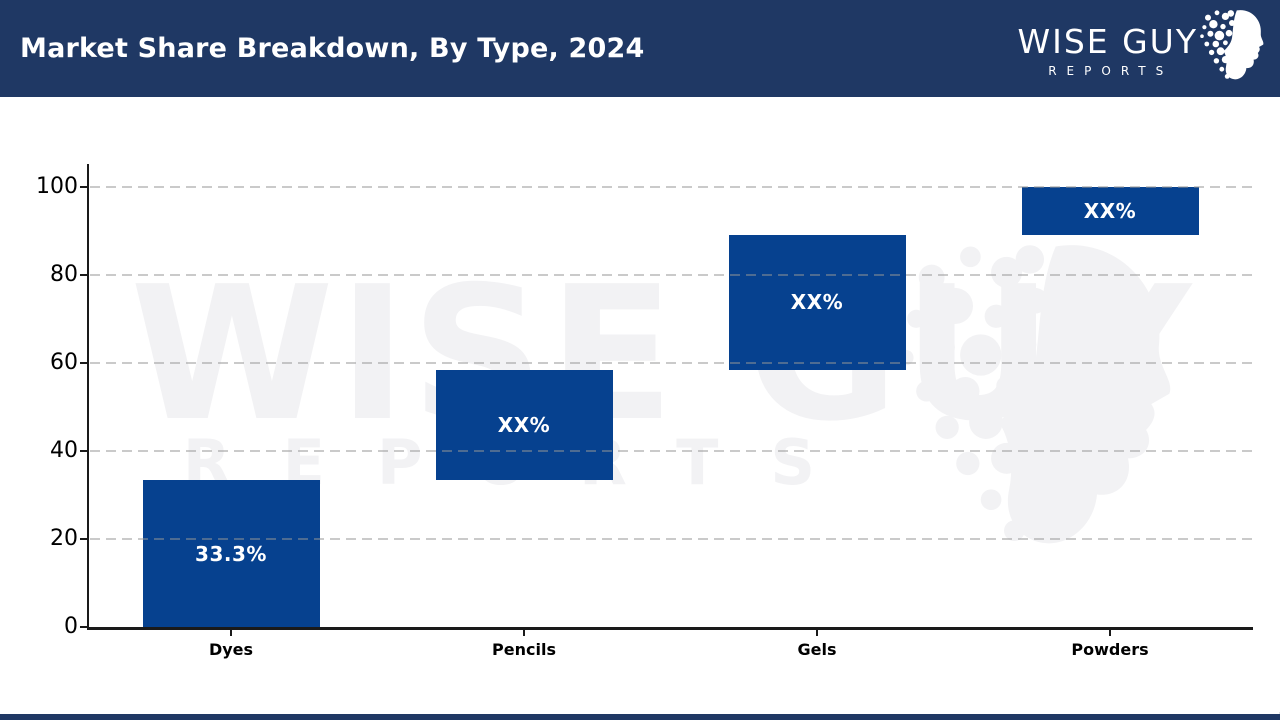 This screenshot has width=1280, height=720. What do you see at coordinates (57, 186) in the screenshot?
I see `y-tick-label: 100` at bounding box center [57, 186].